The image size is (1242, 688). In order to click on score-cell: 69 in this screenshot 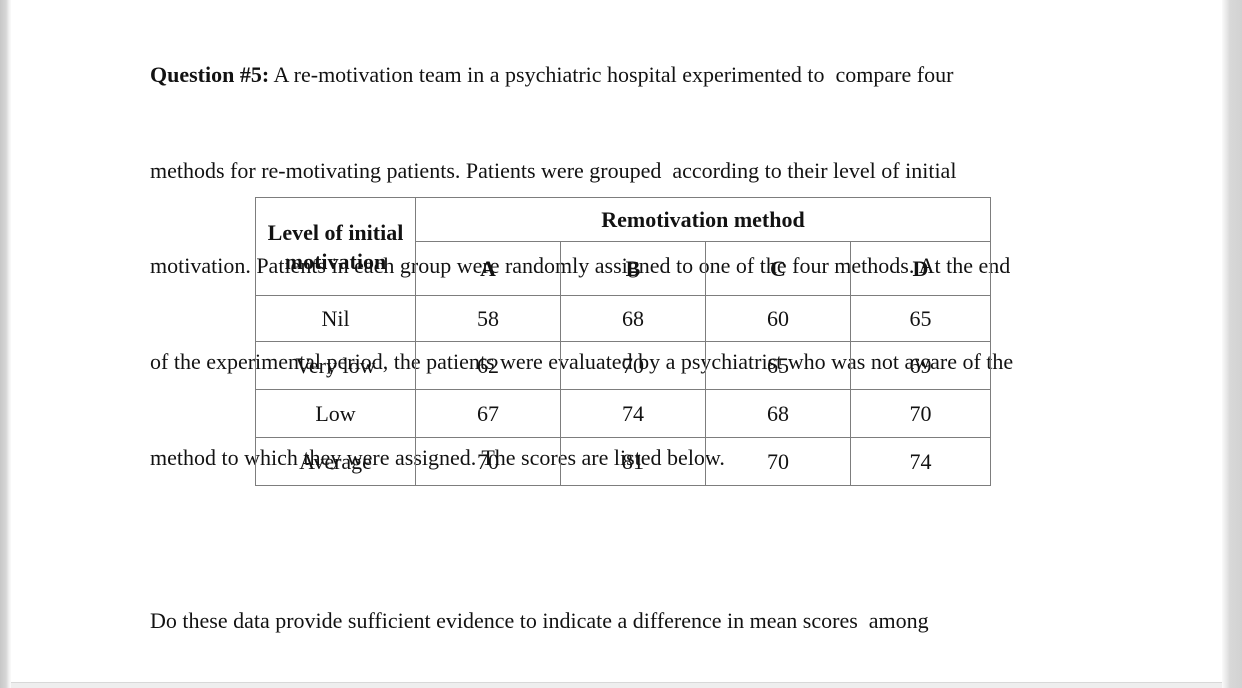, I will do `click(920, 365)`.